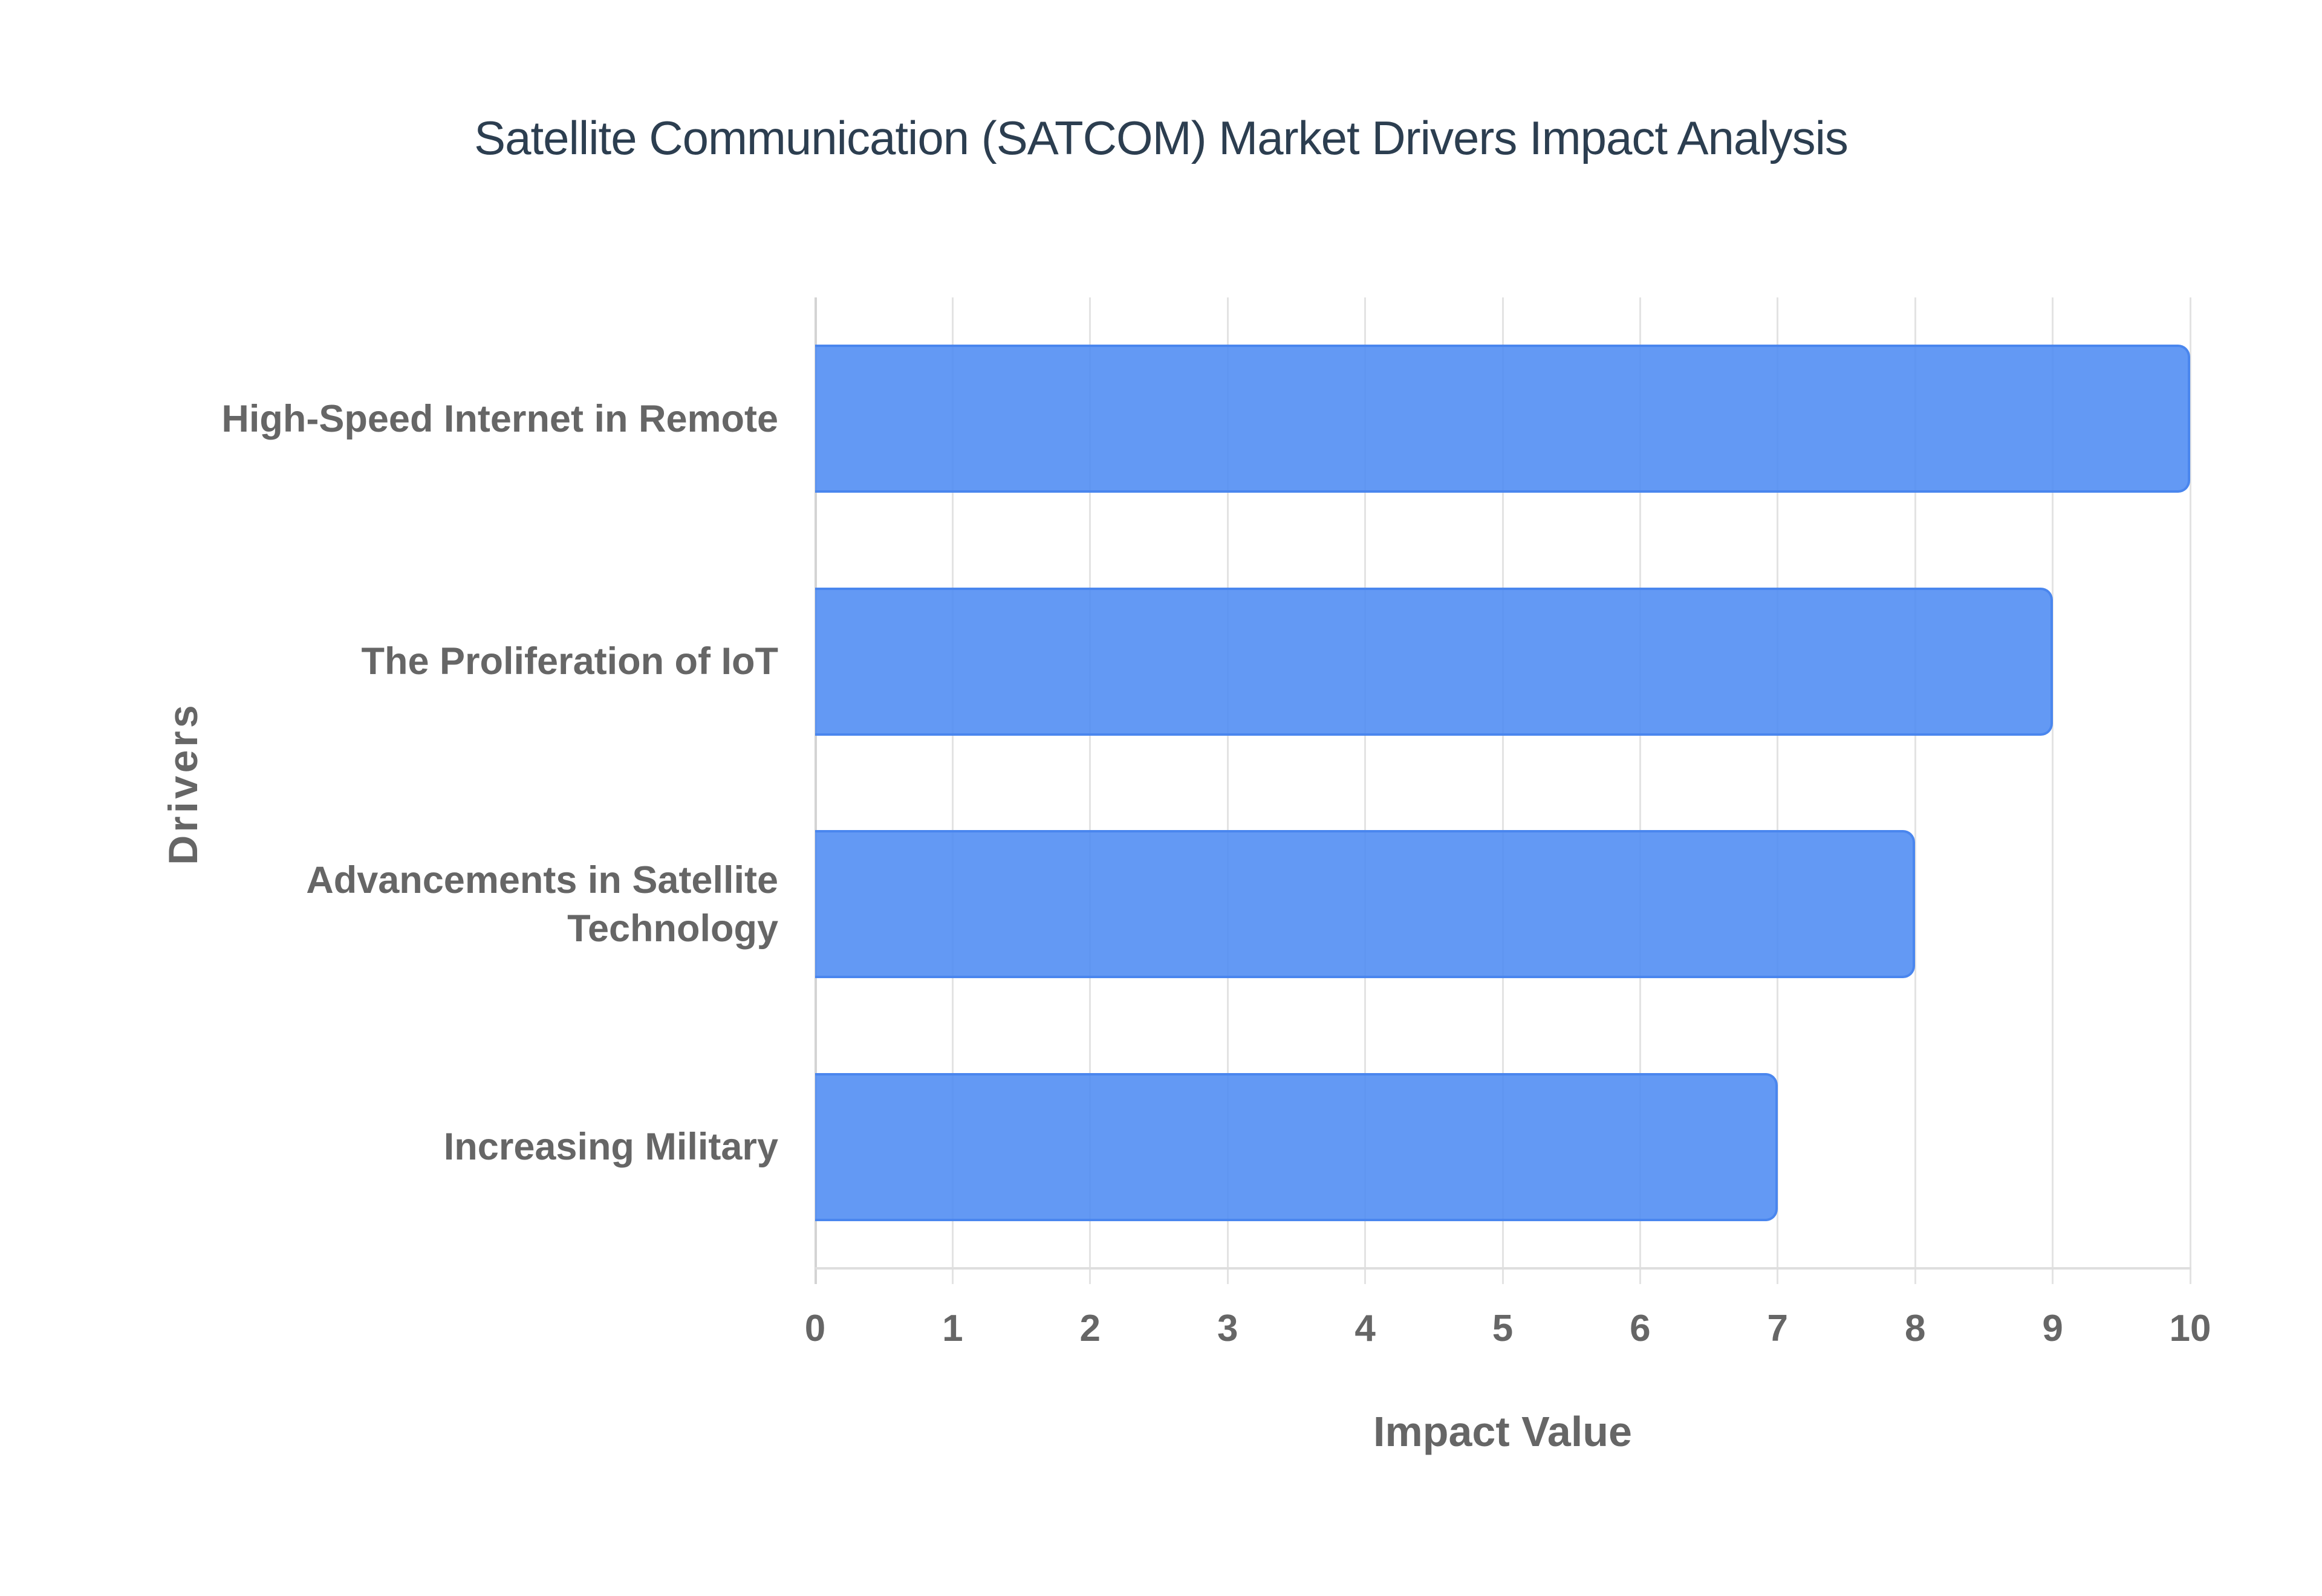  What do you see at coordinates (445, 904) in the screenshot?
I see `y-category-label: Advancements in Satellite Technology` at bounding box center [445, 904].